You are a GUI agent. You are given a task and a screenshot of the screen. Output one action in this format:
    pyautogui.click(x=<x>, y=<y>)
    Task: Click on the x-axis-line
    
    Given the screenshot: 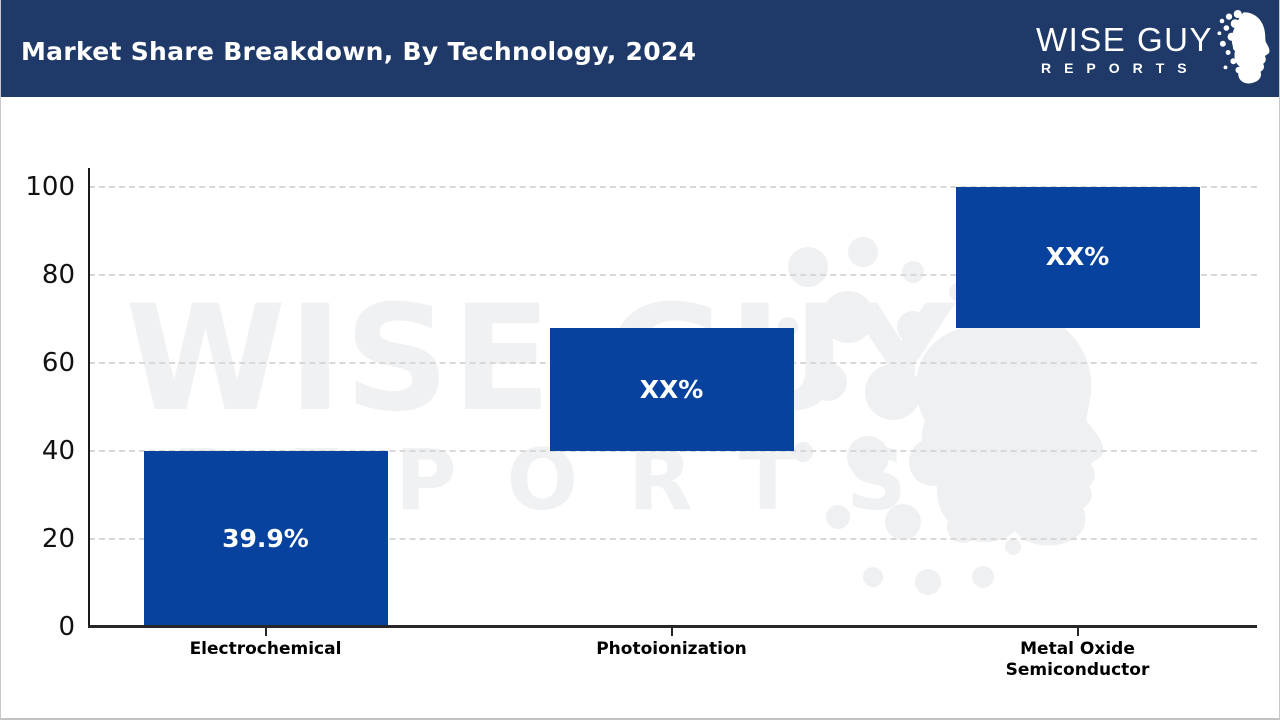 What is the action you would take?
    pyautogui.click(x=672, y=626)
    